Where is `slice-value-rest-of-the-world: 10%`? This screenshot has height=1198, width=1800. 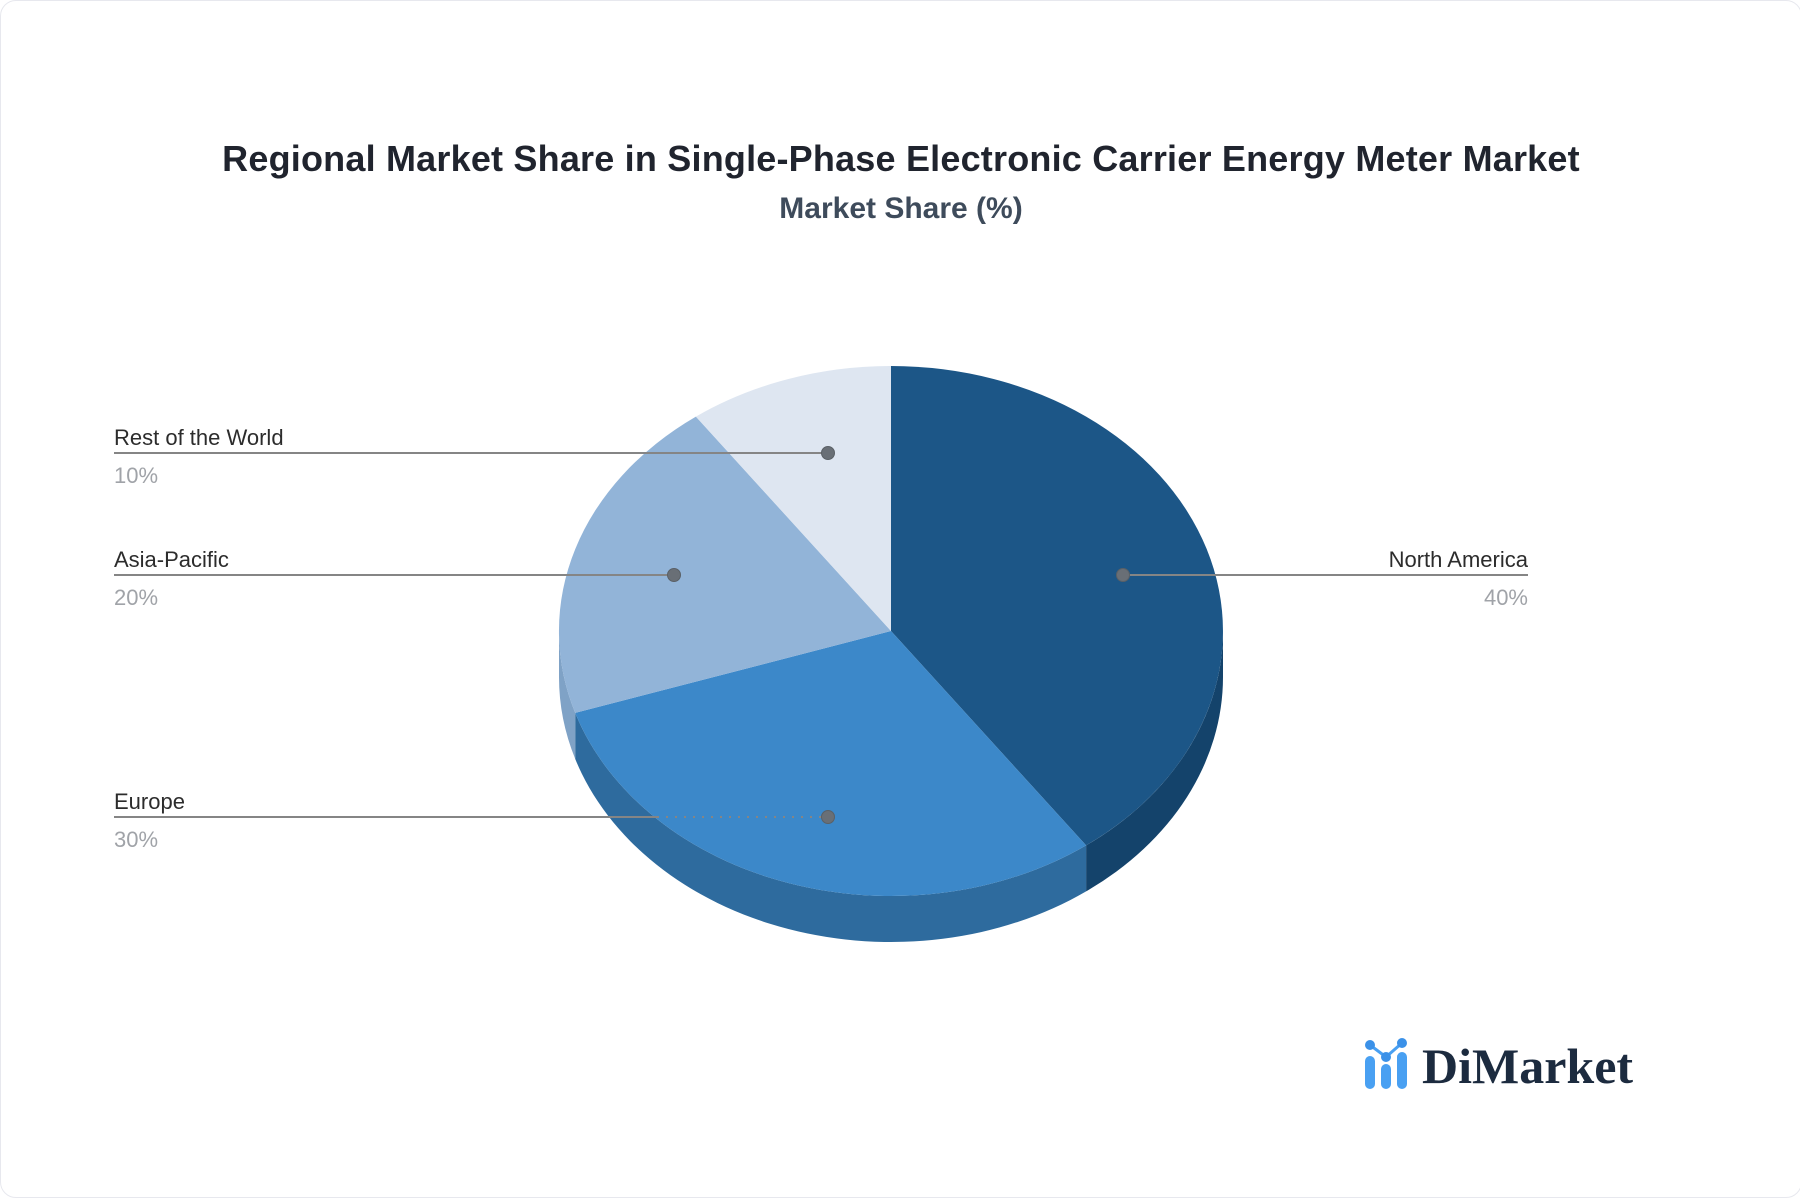
slice-value-rest-of-the-world: 10% is located at coordinates (136, 475).